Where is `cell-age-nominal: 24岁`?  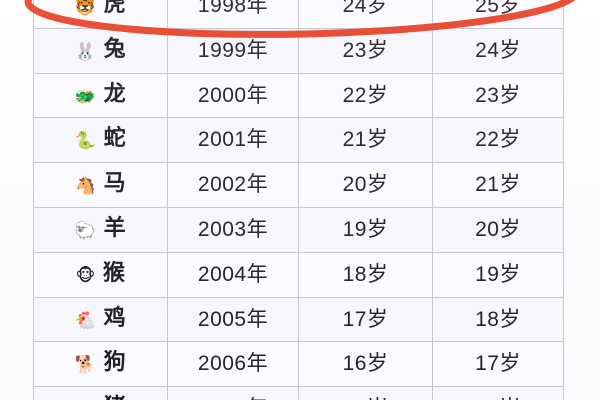
cell-age-nominal: 24岁 is located at coordinates (498, 50).